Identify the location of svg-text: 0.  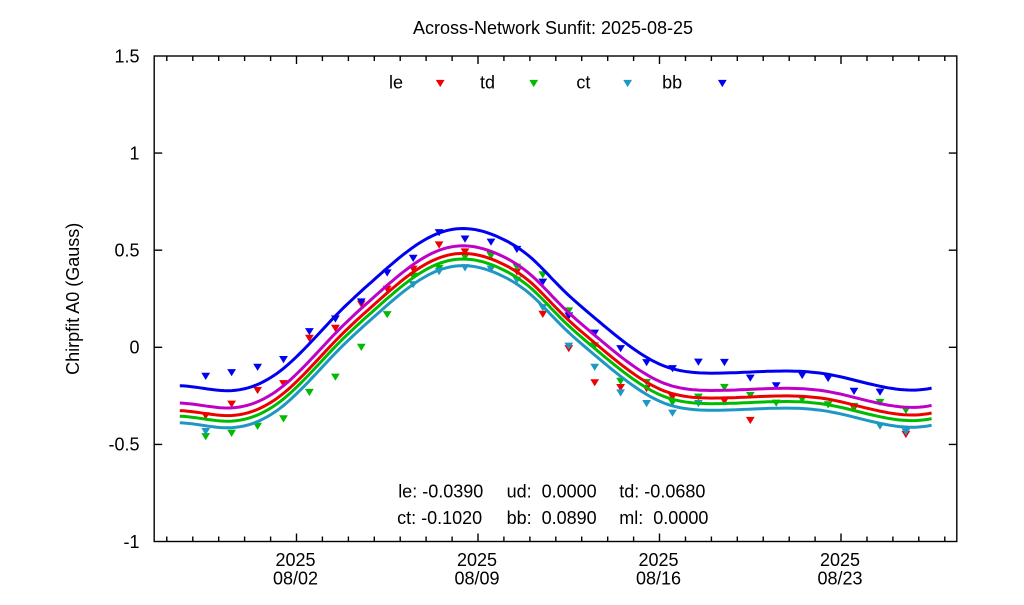
(134, 348).